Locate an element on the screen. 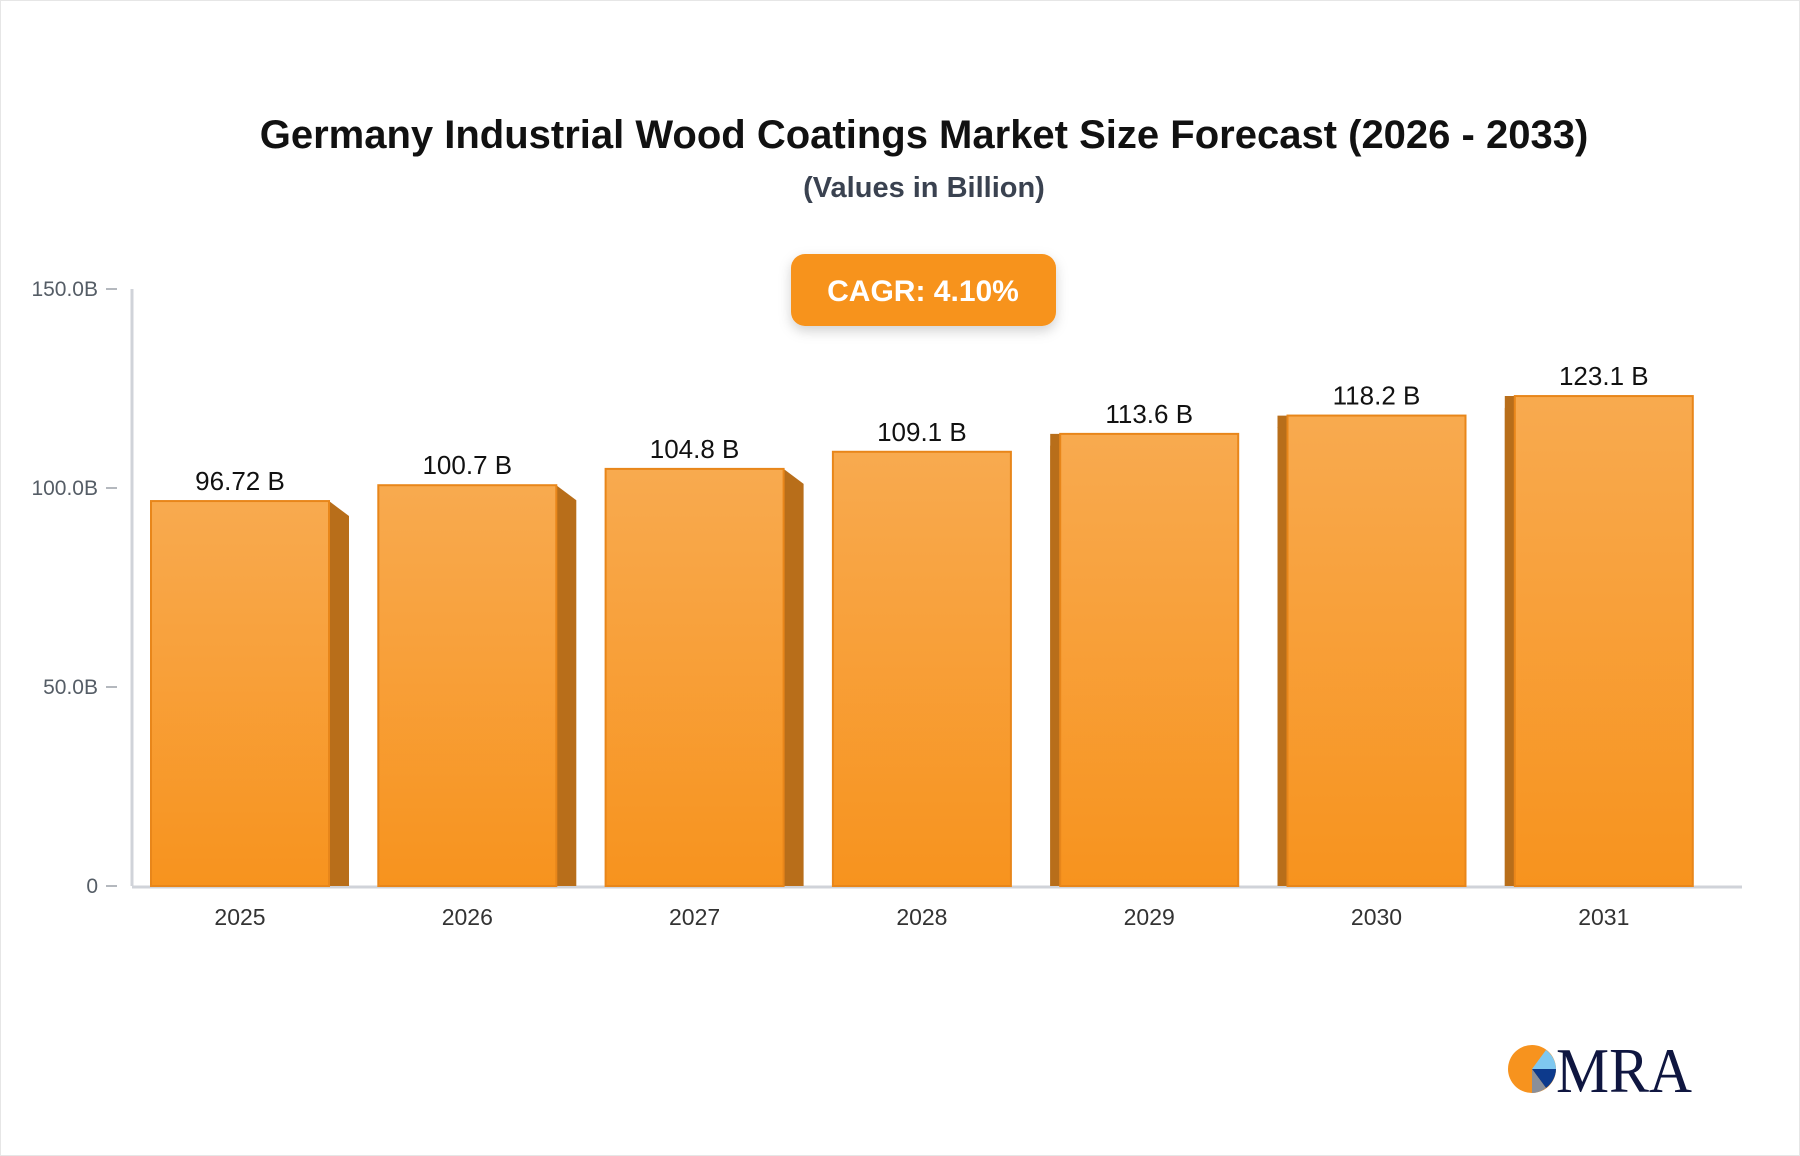  x-tick-label: 2031 is located at coordinates (1603, 917).